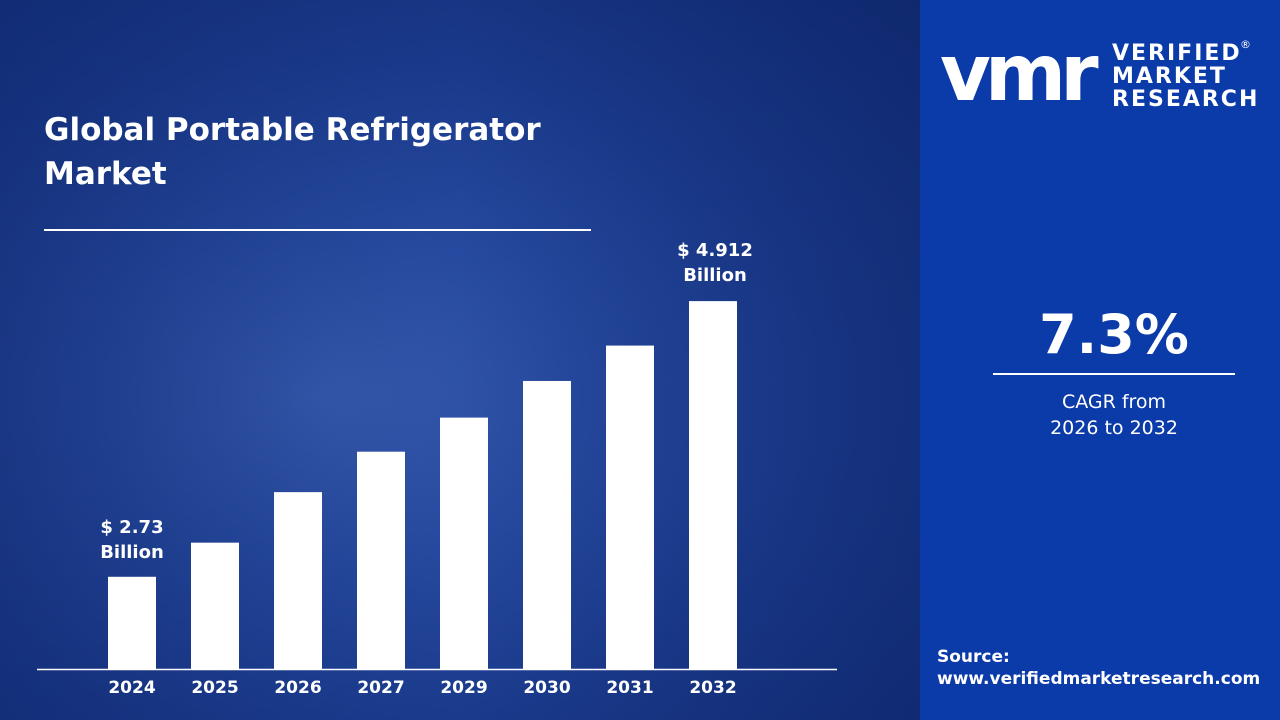  What do you see at coordinates (1114, 370) in the screenshot?
I see `cagr-block: 7.3% CAGR from 2026 to 2032` at bounding box center [1114, 370].